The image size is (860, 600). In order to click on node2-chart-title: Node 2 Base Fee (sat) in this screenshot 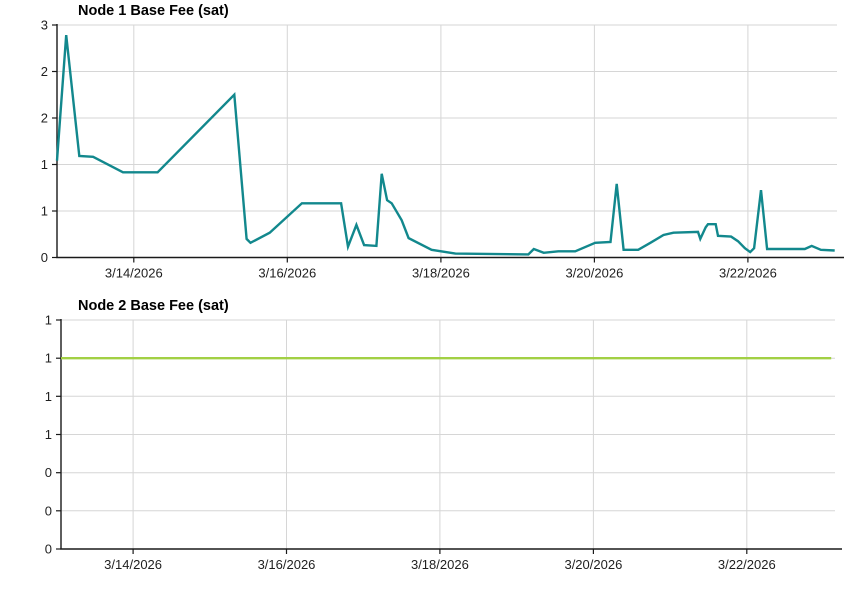, I will do `click(153, 306)`.